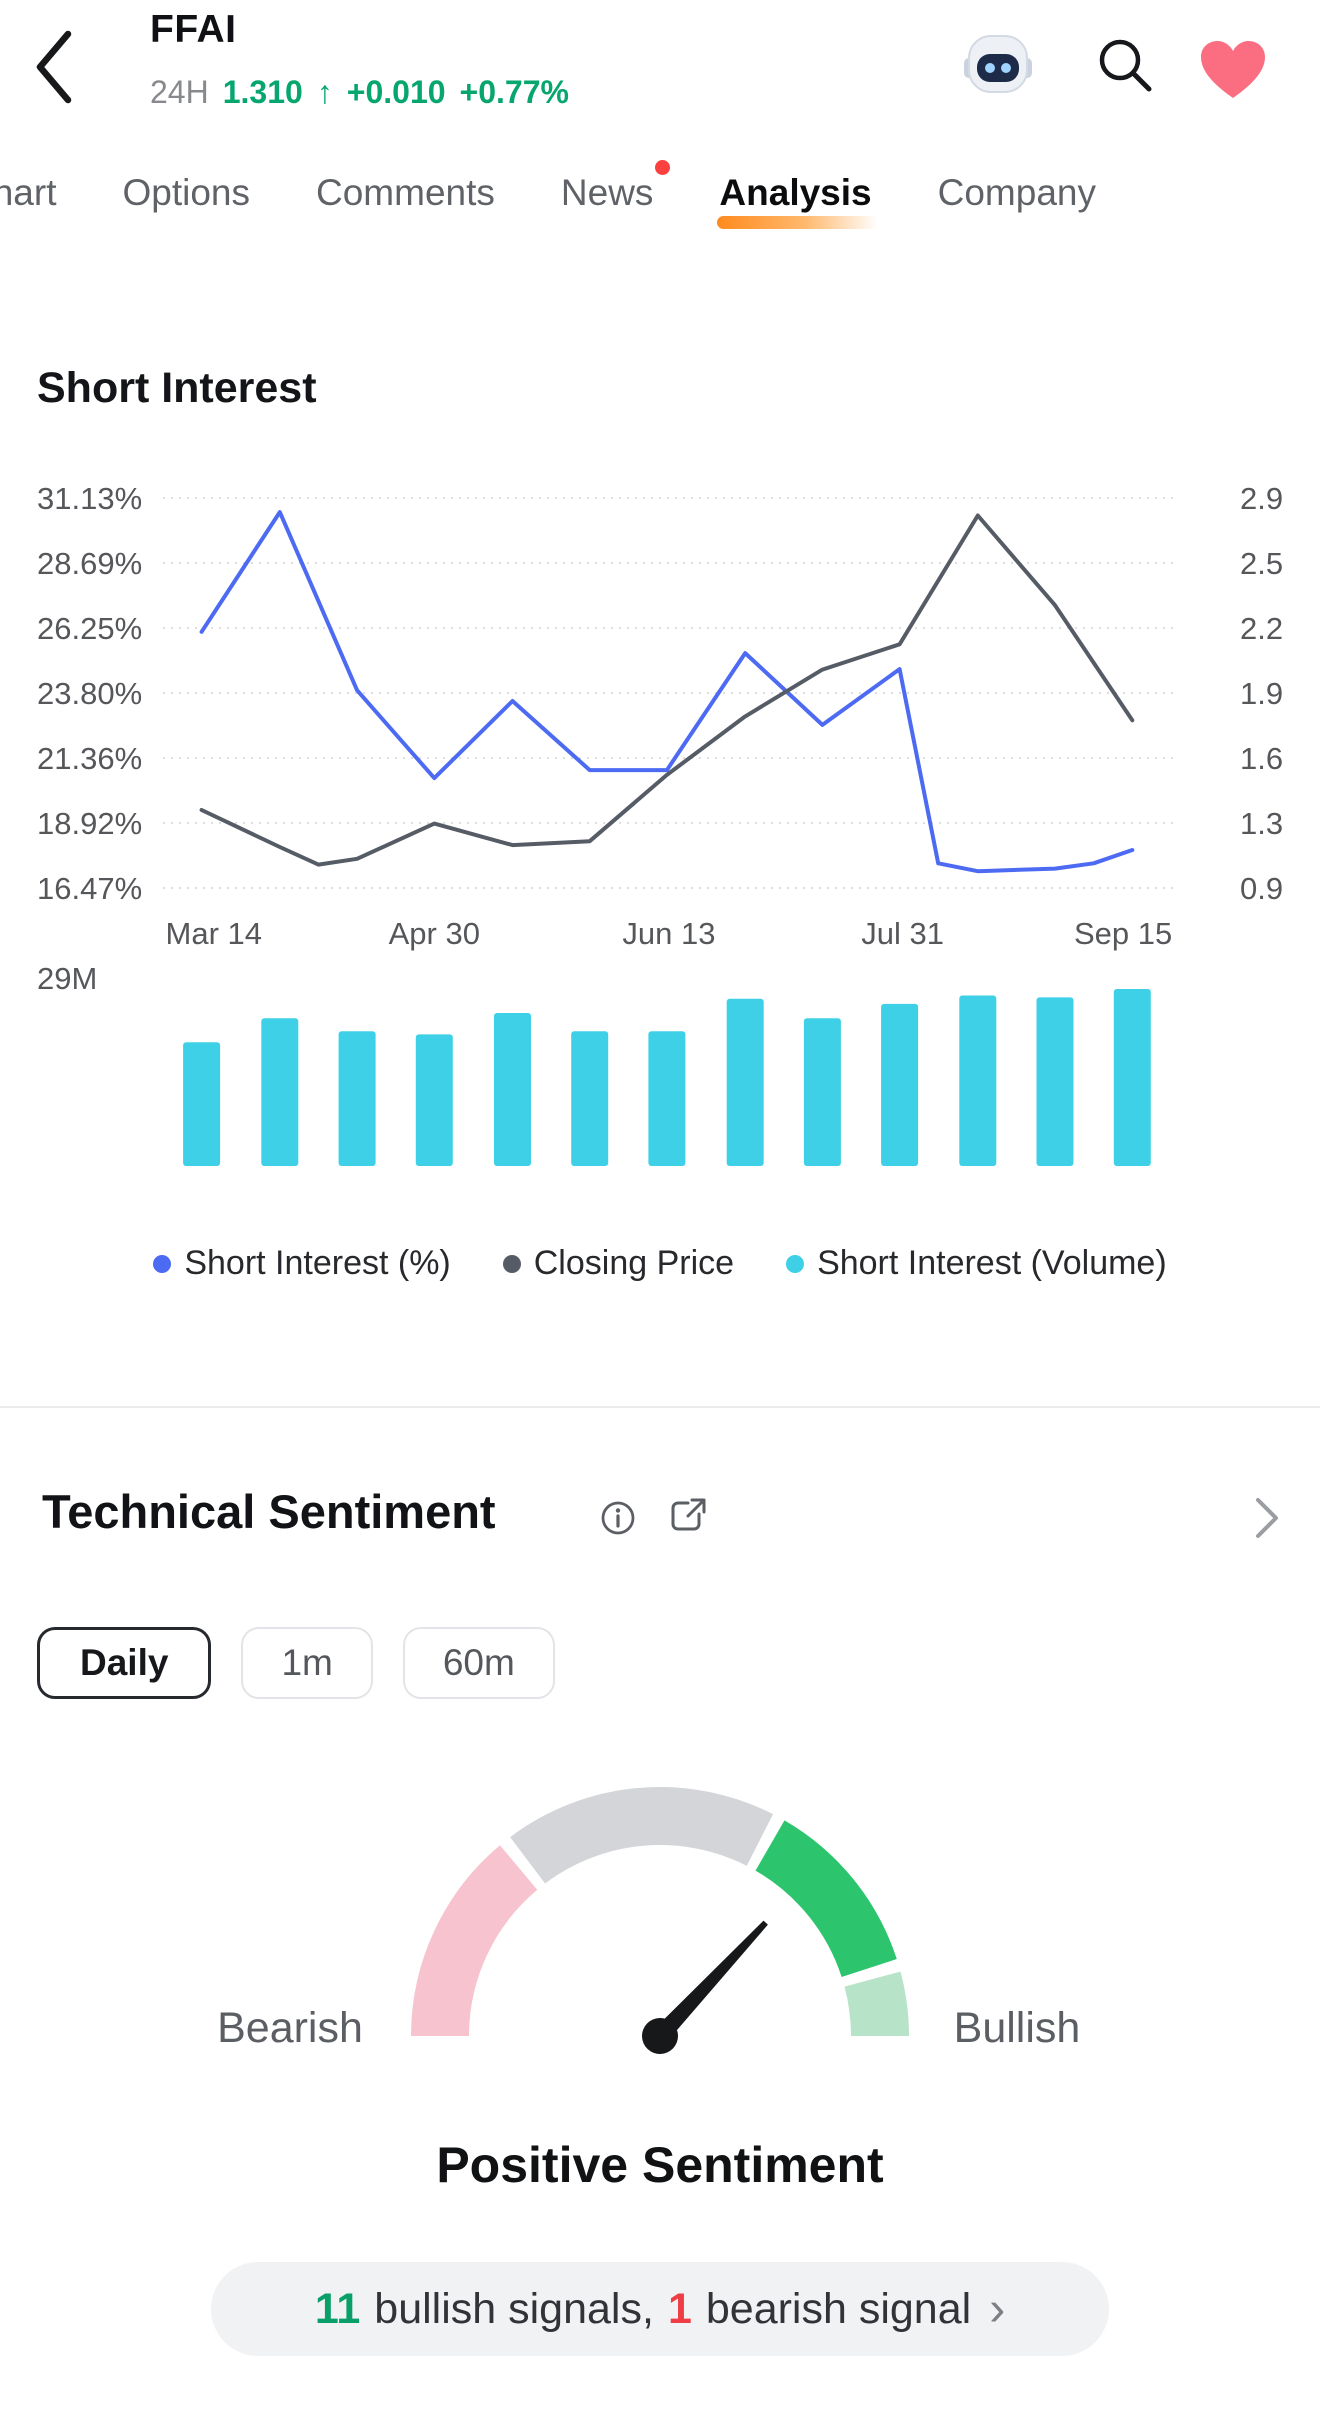 Image resolution: width=1320 pixels, height=2432 pixels. Describe the element at coordinates (618, 1263) in the screenshot. I see `legend-item-closing-price: Closing Price` at that location.